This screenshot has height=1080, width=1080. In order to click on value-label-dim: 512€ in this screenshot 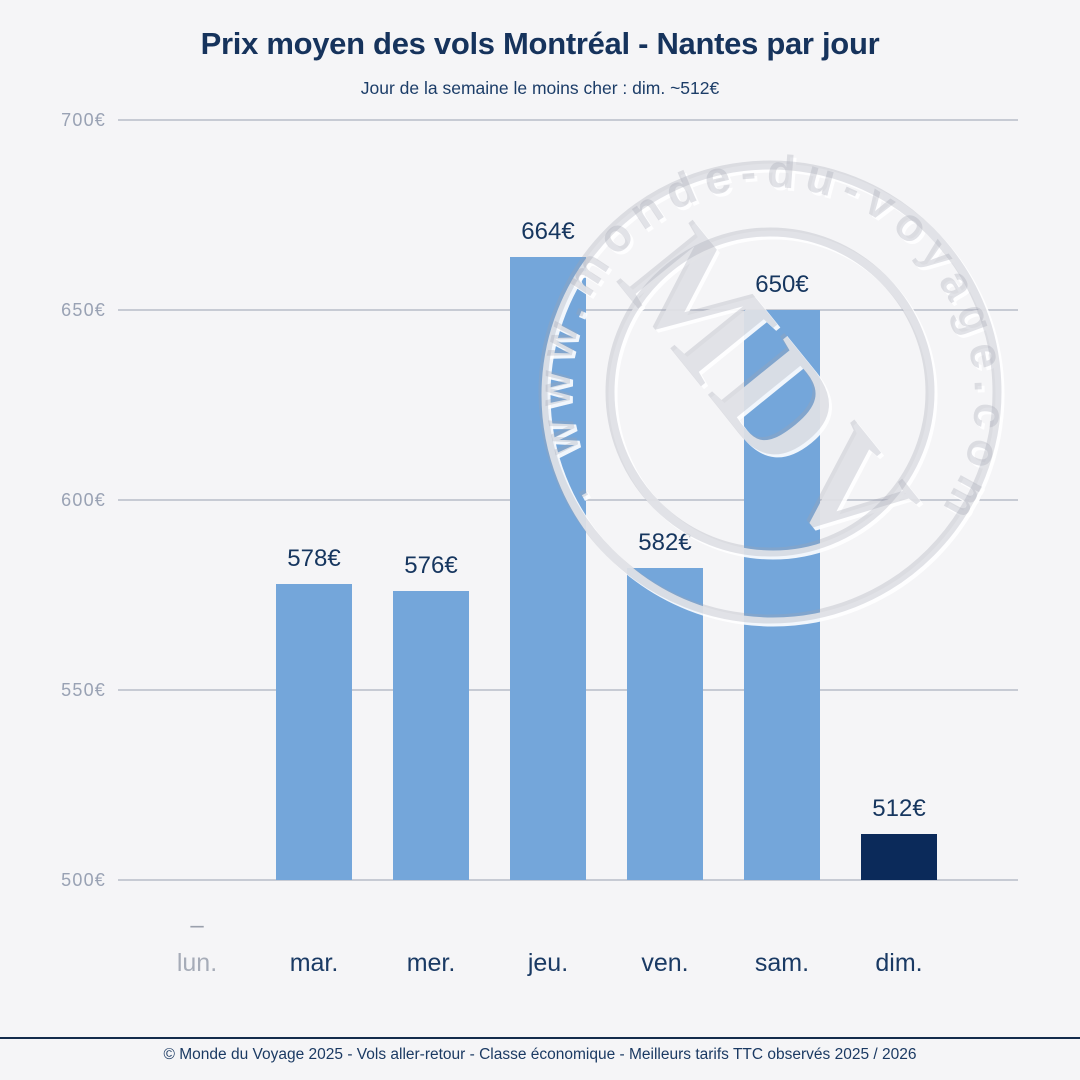, I will do `click(899, 809)`.